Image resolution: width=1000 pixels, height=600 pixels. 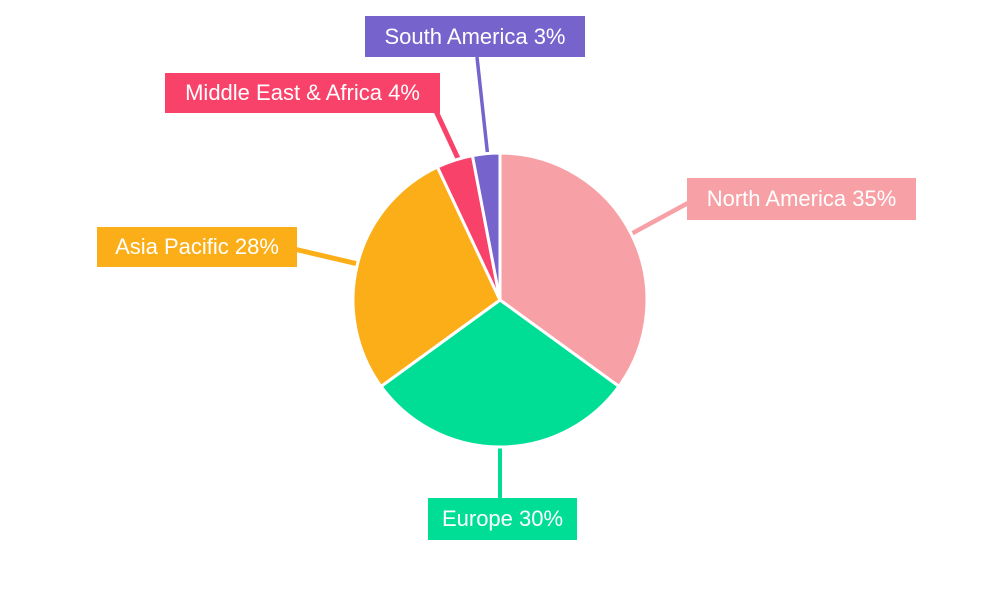 What do you see at coordinates (197, 247) in the screenshot?
I see `label-asia-pacific: Asia Pacific 28%` at bounding box center [197, 247].